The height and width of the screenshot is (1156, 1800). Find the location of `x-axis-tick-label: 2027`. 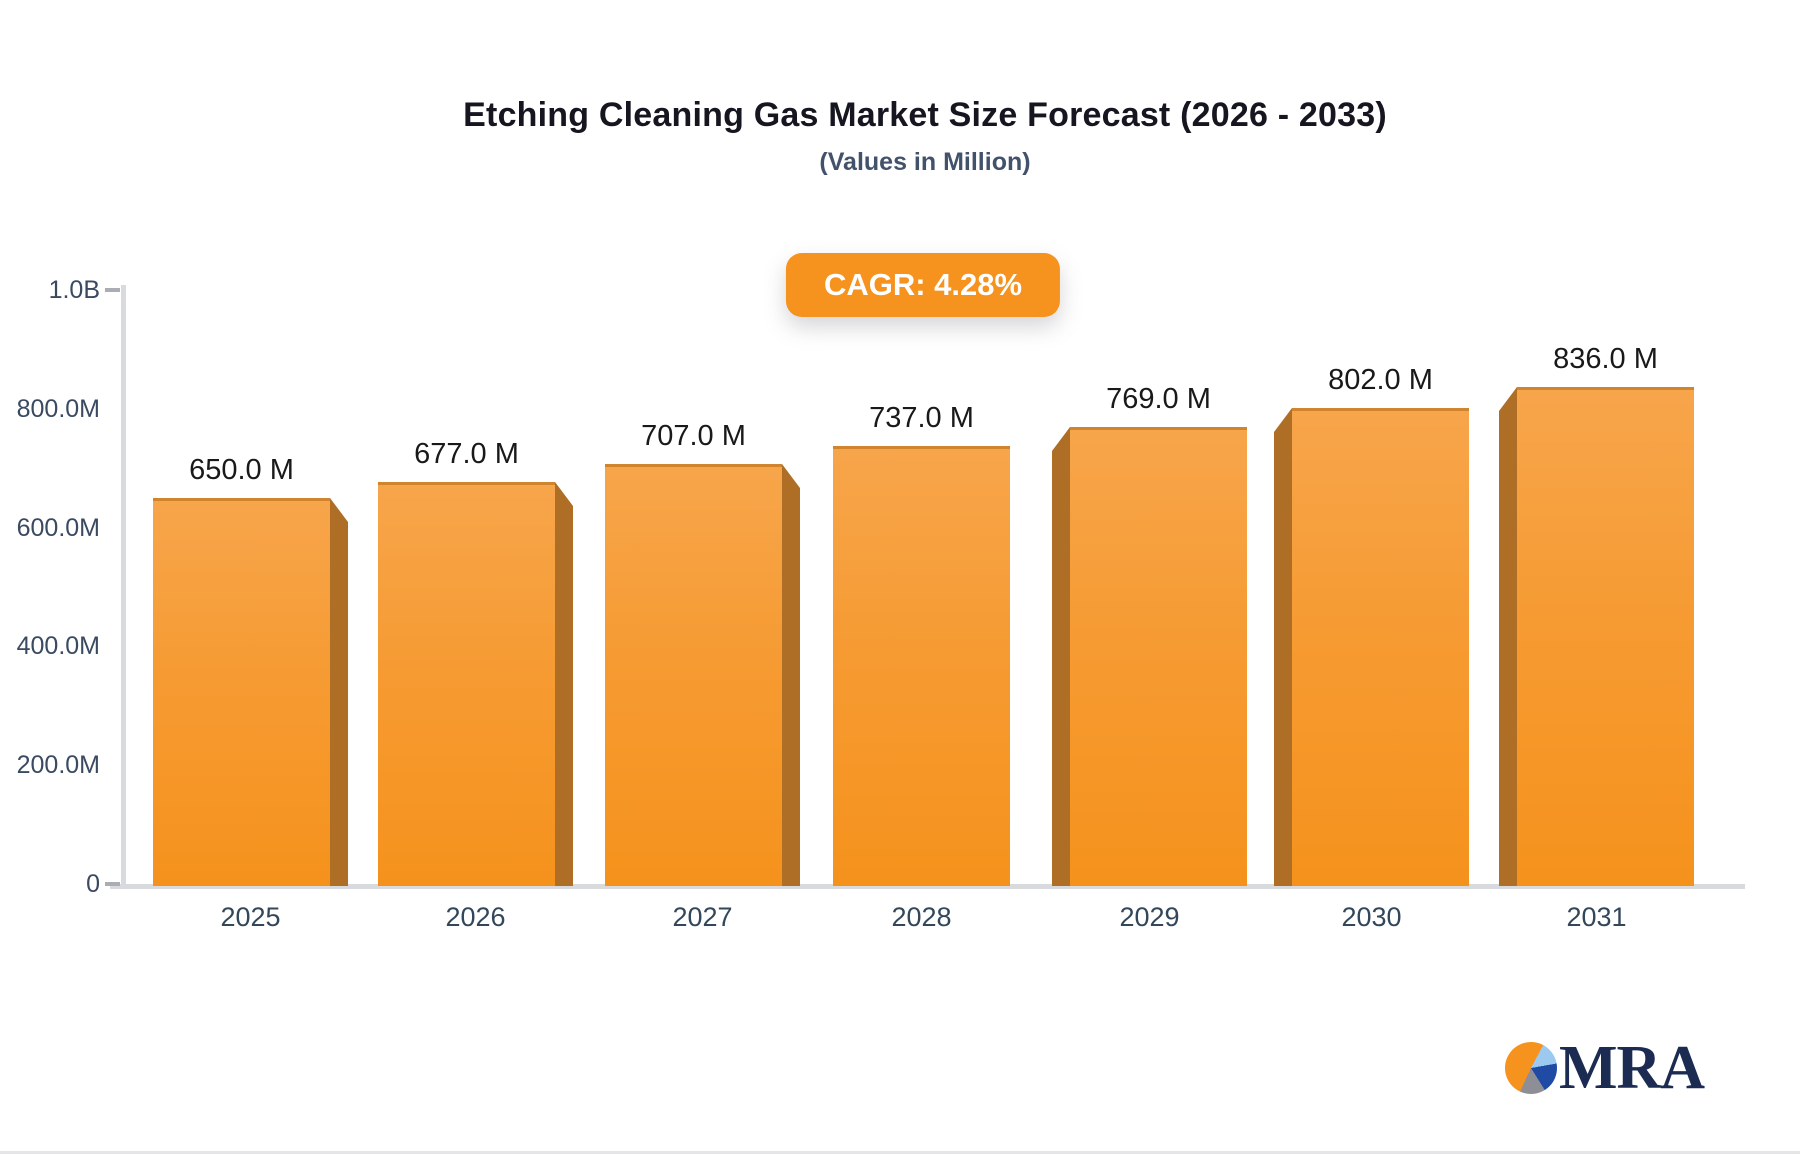

x-axis-tick-label: 2027 is located at coordinates (702, 917).